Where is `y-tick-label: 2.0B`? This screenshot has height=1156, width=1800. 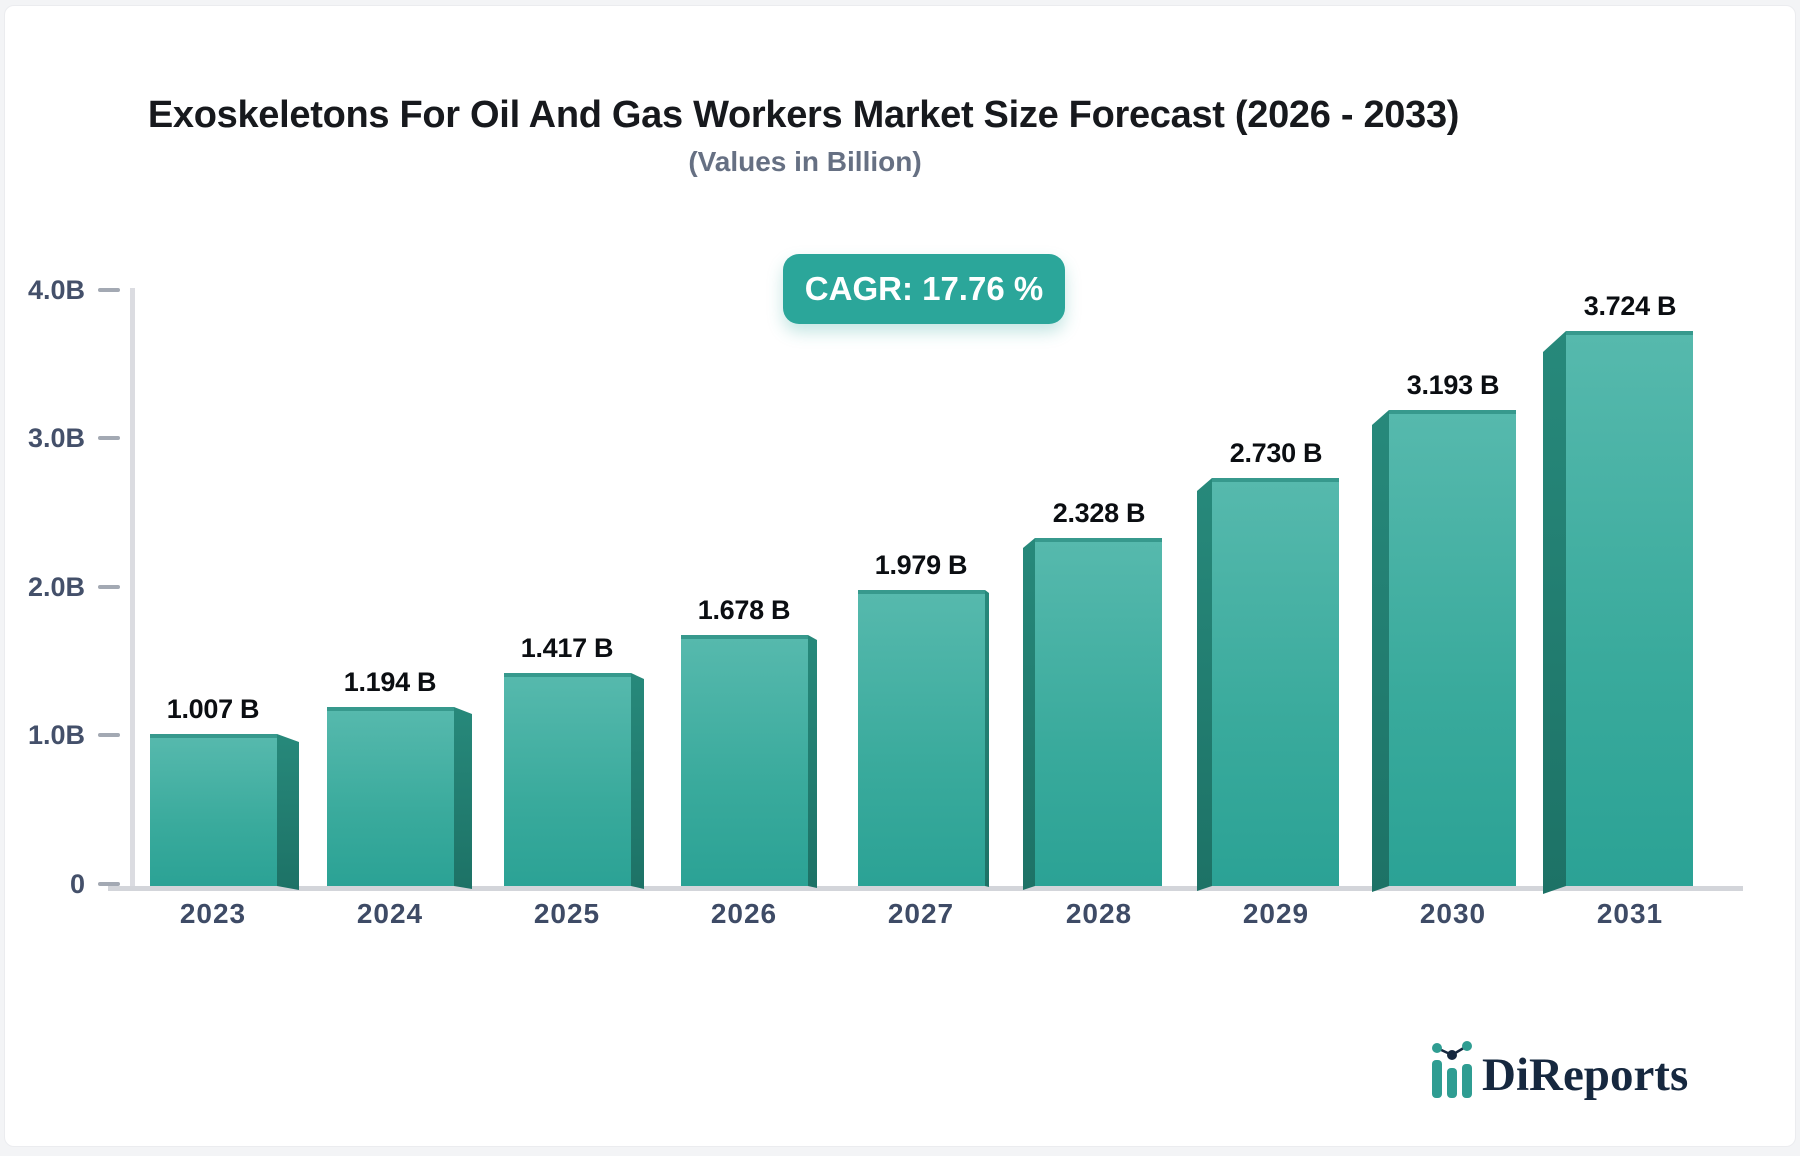
y-tick-label: 2.0B is located at coordinates (56, 586).